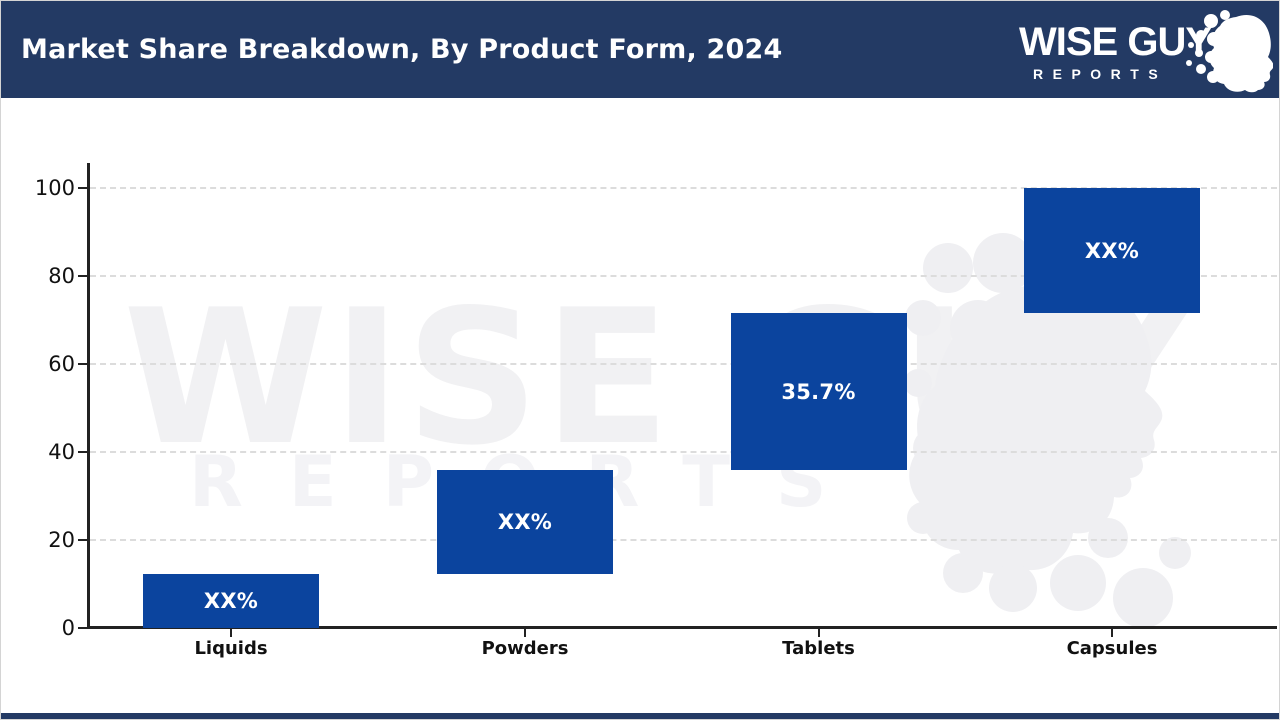 The image size is (1280, 720). I want to click on bar-value-label-tablets: 35.7%, so click(818, 391).